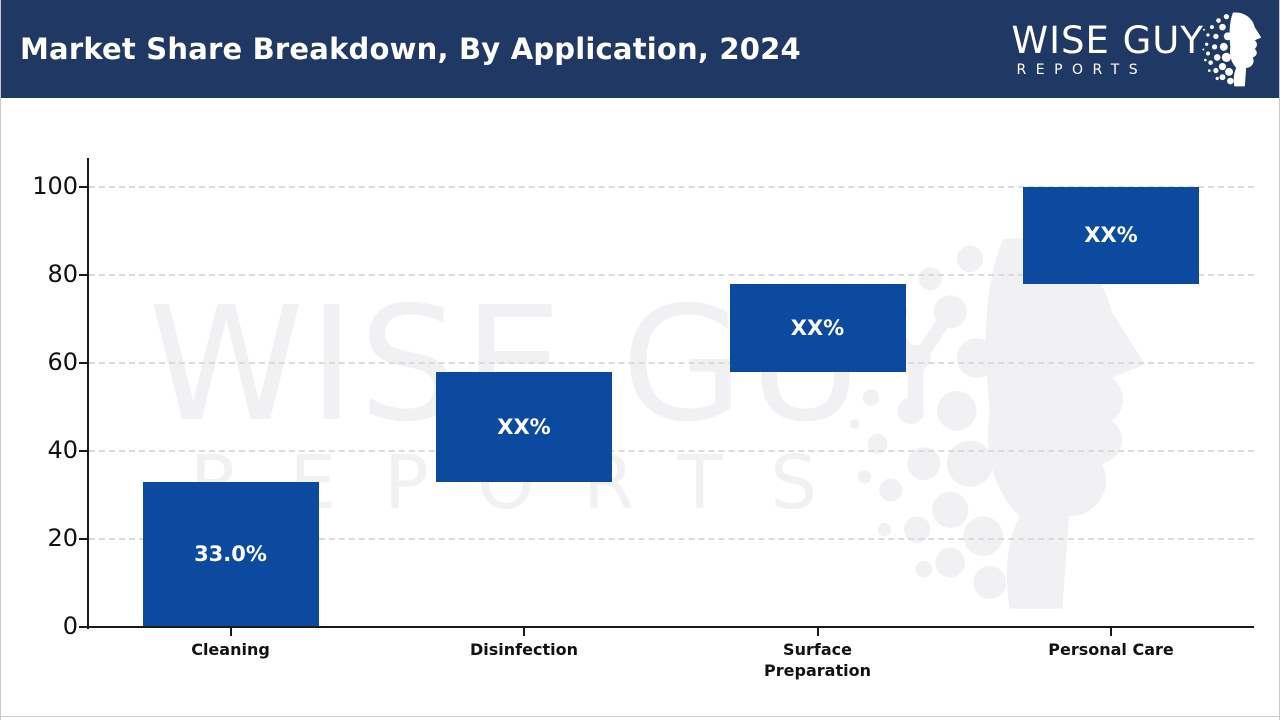  What do you see at coordinates (62, 538) in the screenshot?
I see `y-tick-label-20: 20` at bounding box center [62, 538].